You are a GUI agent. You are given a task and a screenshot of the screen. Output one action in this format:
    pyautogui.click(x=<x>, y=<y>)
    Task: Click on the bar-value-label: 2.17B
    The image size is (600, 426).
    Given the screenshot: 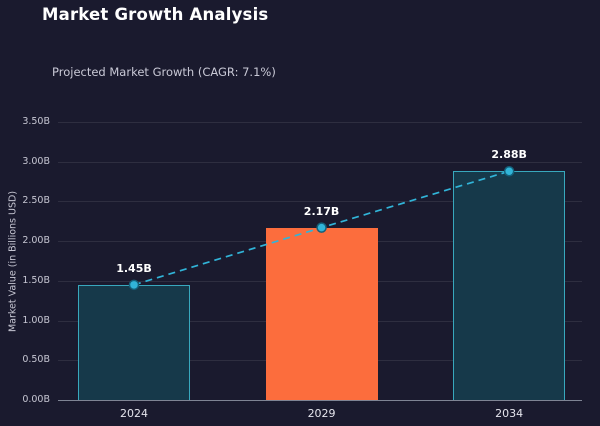 What is the action you would take?
    pyautogui.click(x=321, y=211)
    